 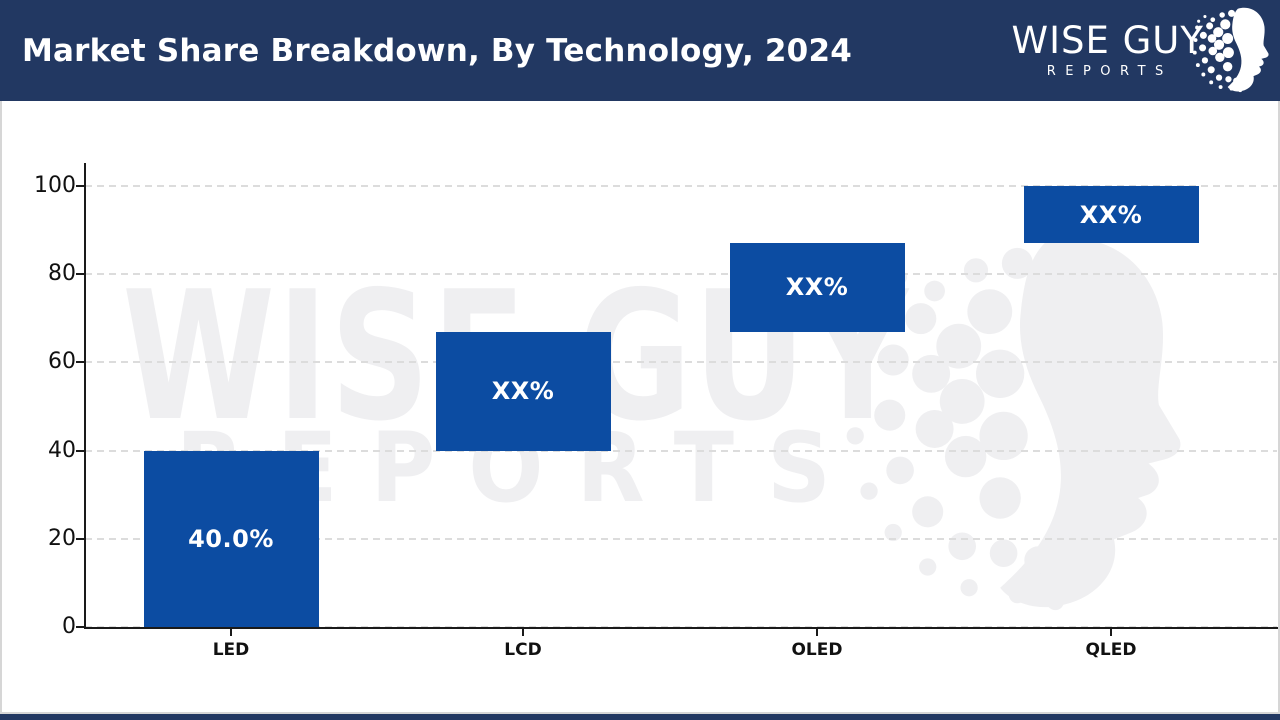 I want to click on y-tick-label: 40, so click(x=62, y=450).